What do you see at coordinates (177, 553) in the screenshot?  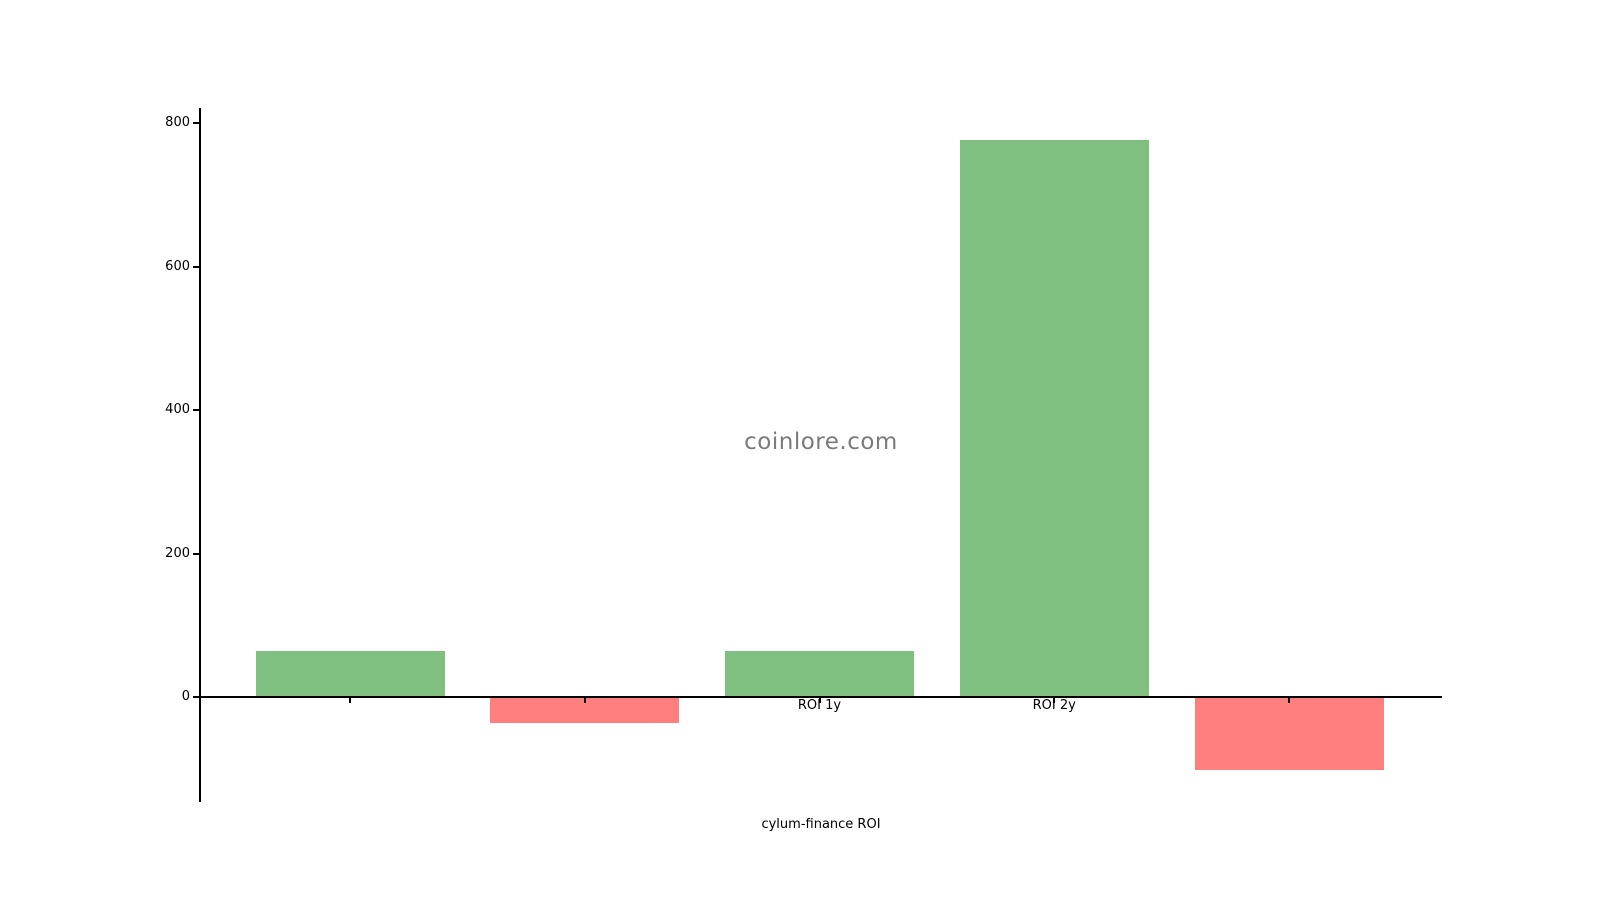 I see `y-tick-label: 200` at bounding box center [177, 553].